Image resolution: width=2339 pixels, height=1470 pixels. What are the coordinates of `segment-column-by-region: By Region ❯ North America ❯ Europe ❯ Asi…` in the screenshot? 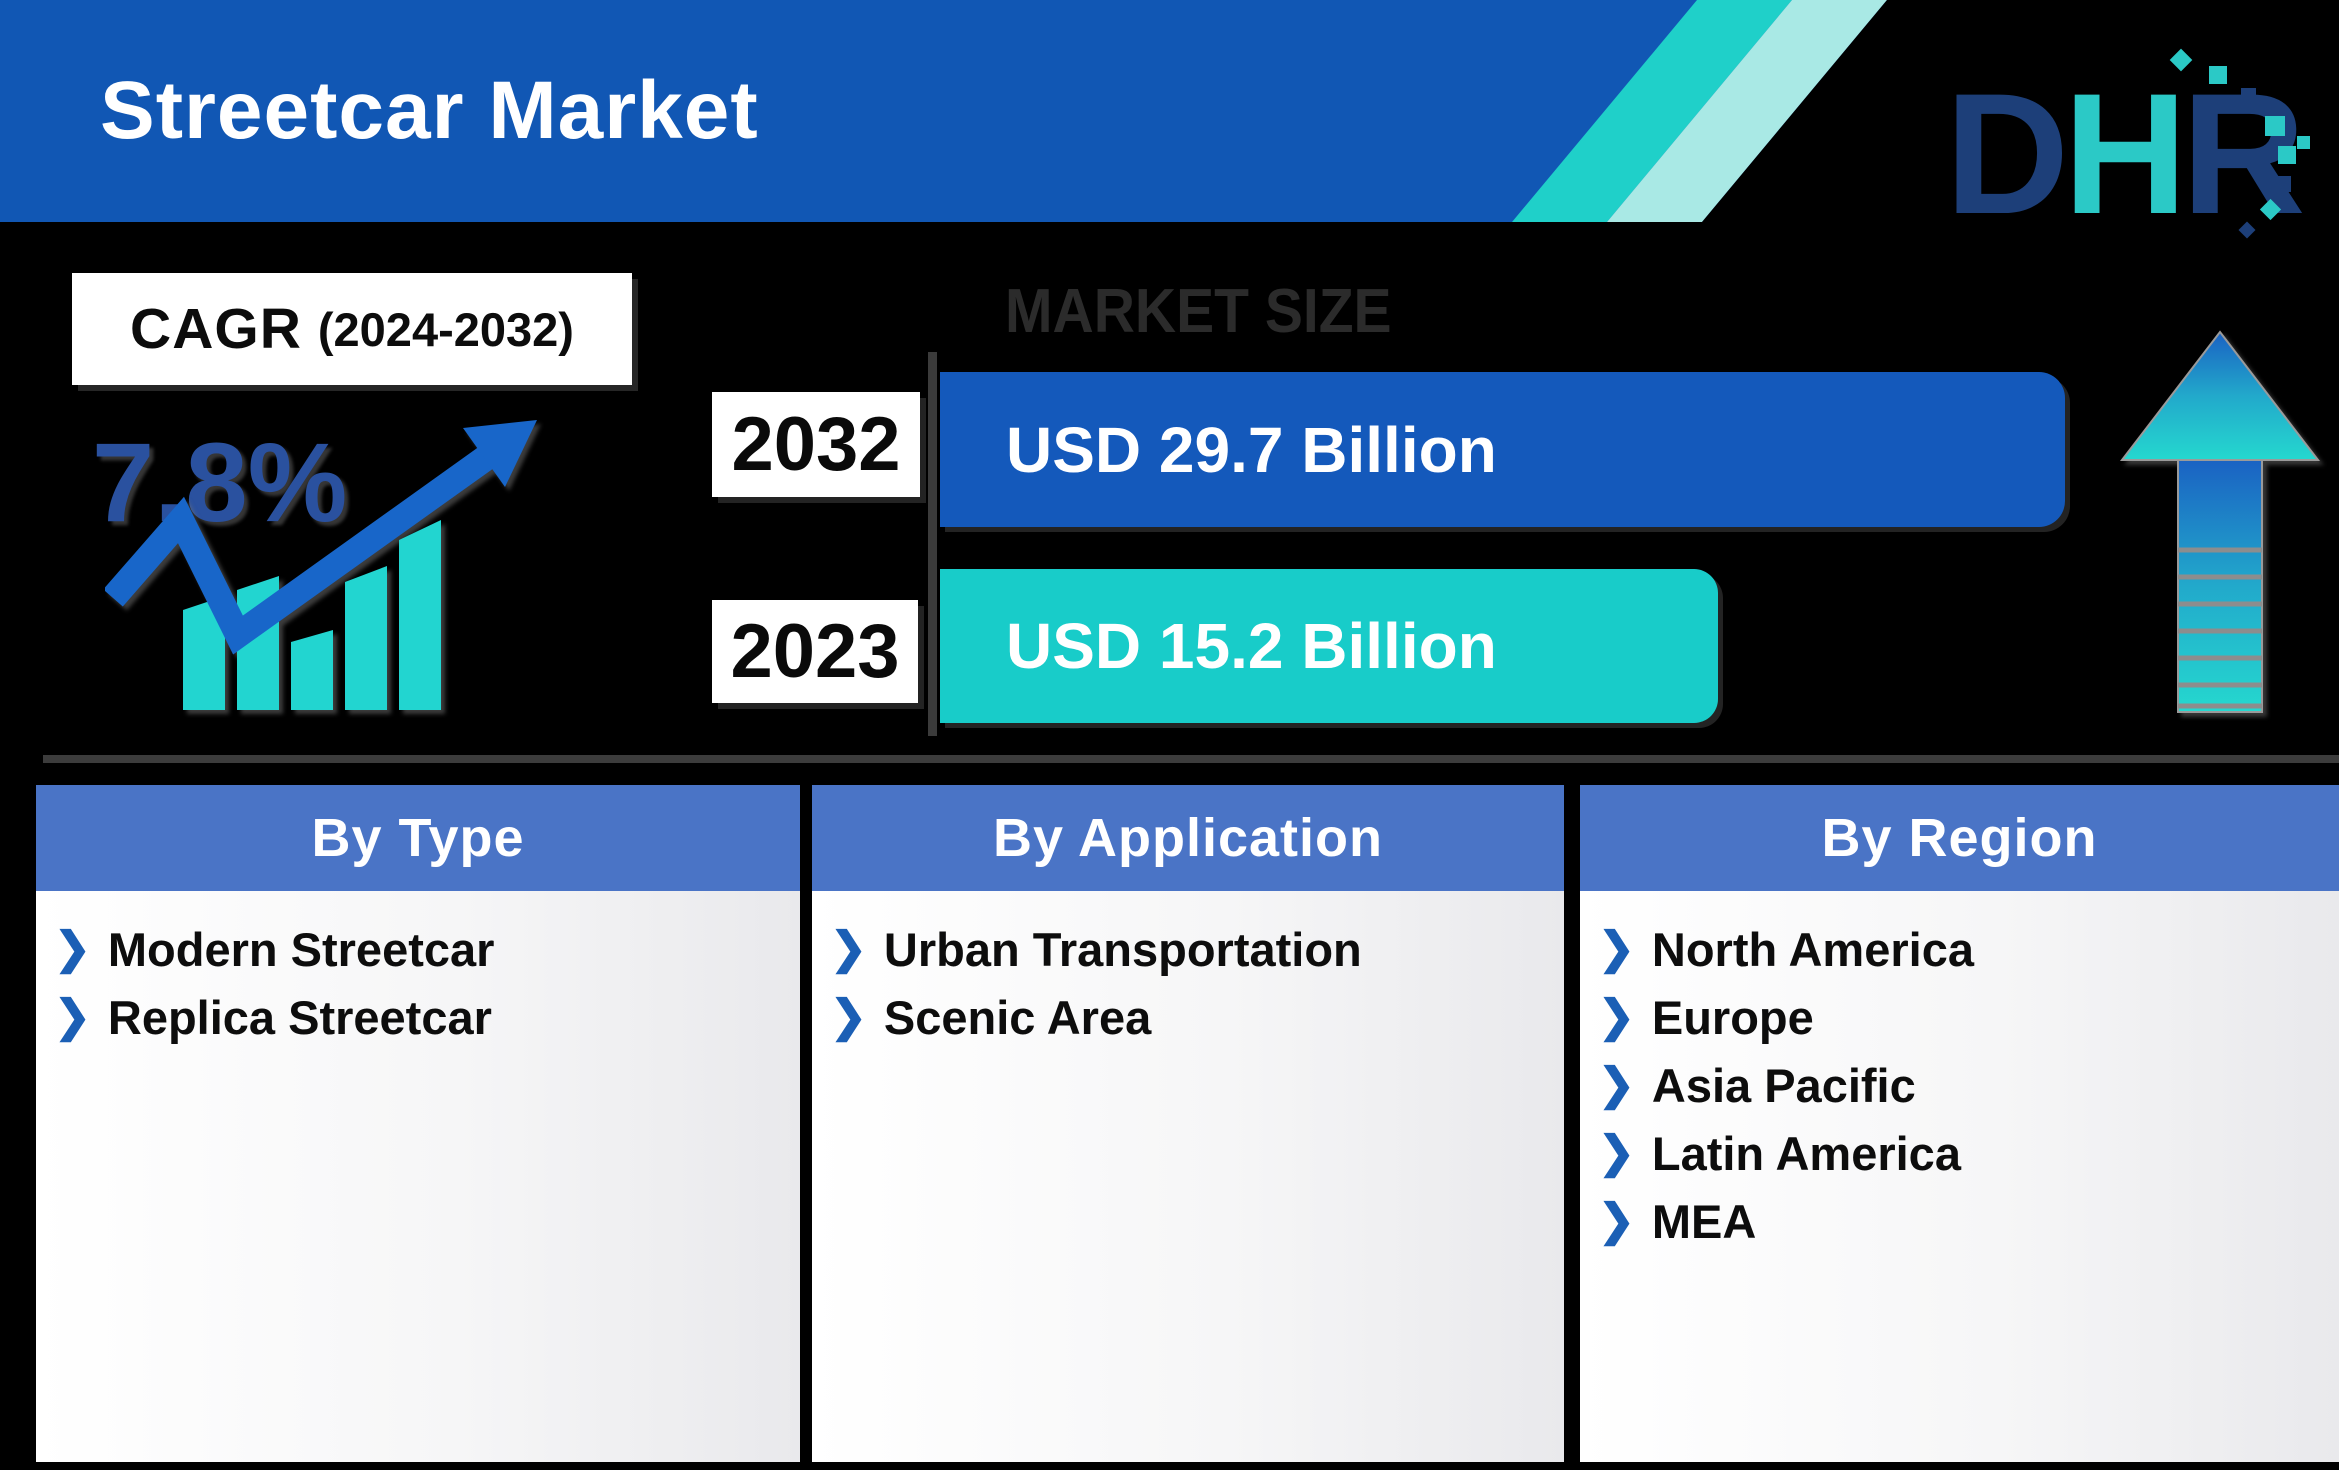 It's located at (1959, 1123).